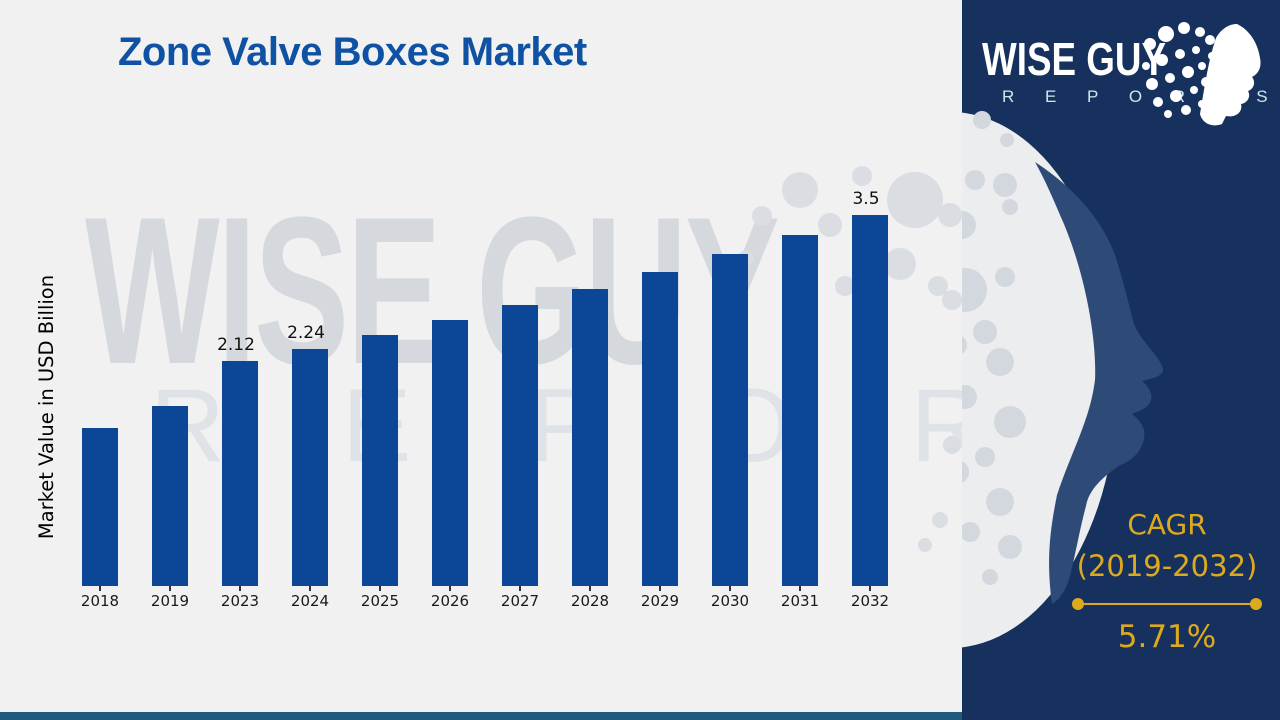 This screenshot has height=720, width=1280. What do you see at coordinates (1201, 74) in the screenshot?
I see `logo-face-icon` at bounding box center [1201, 74].